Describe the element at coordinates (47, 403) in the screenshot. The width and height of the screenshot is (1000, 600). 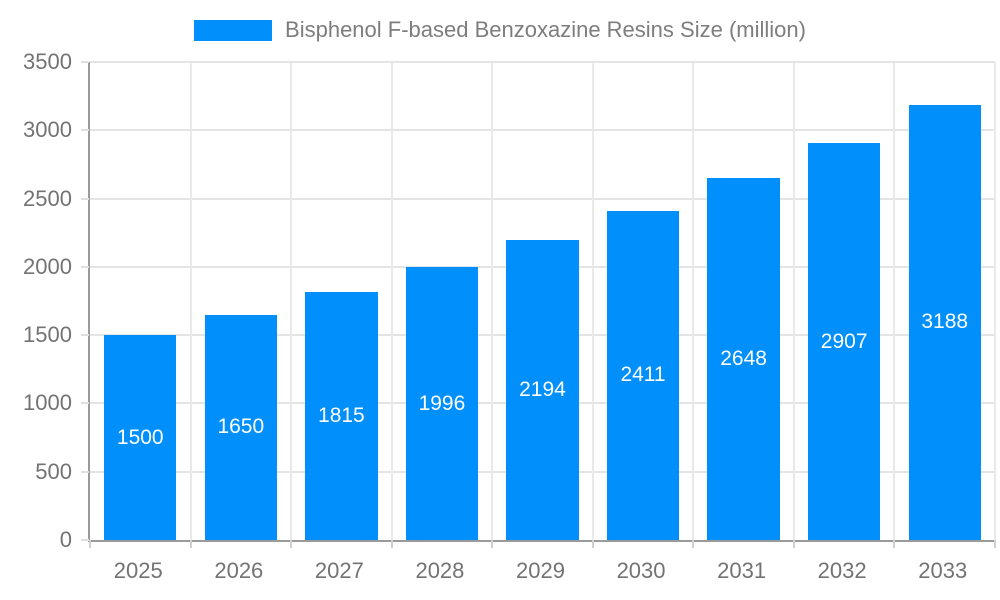
I see `y-axis-tick-label: 1000` at that location.